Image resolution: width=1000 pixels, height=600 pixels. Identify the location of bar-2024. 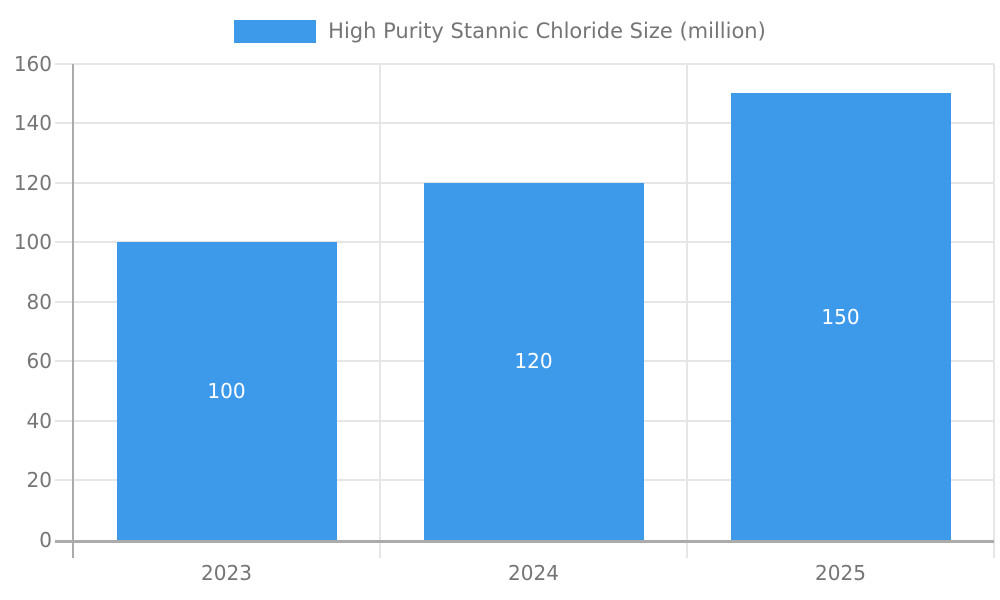
(533, 361).